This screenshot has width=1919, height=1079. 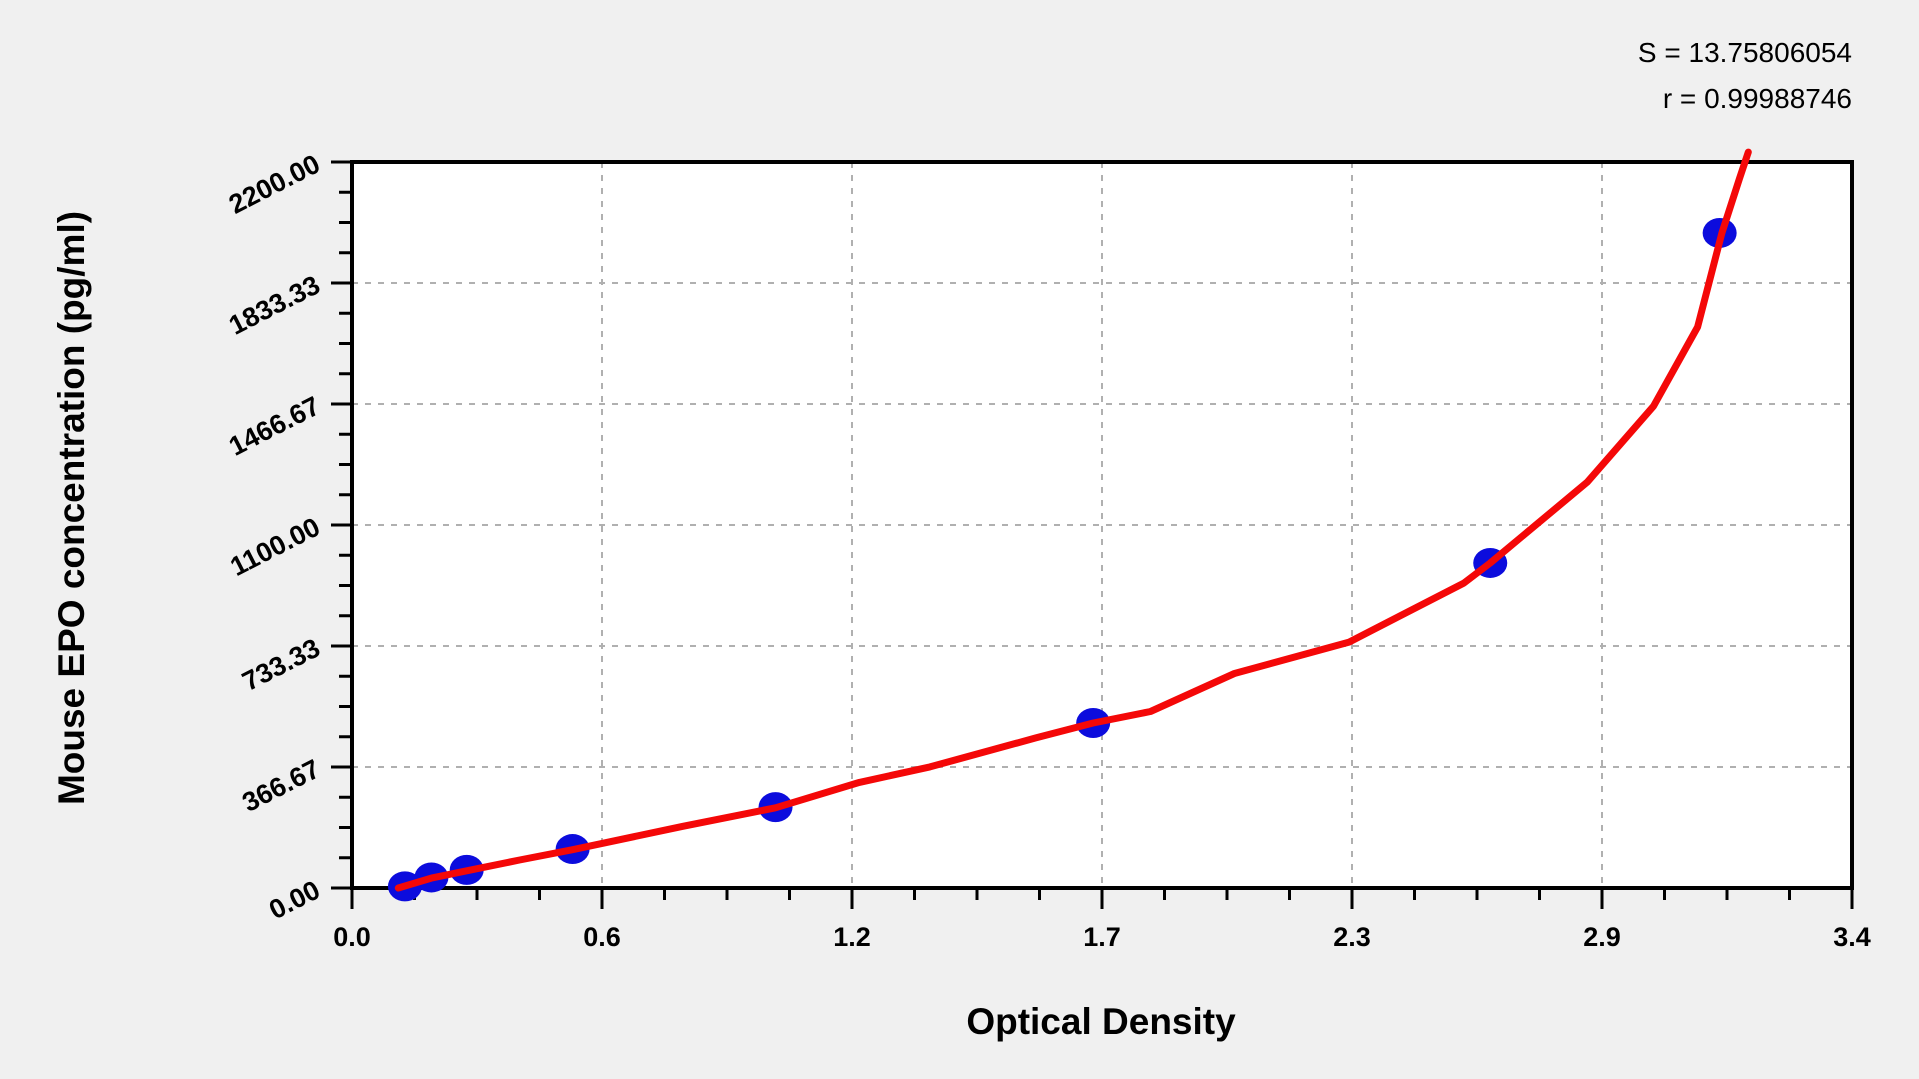 I want to click on x-tick-label: 3.4, so click(x=1852, y=937).